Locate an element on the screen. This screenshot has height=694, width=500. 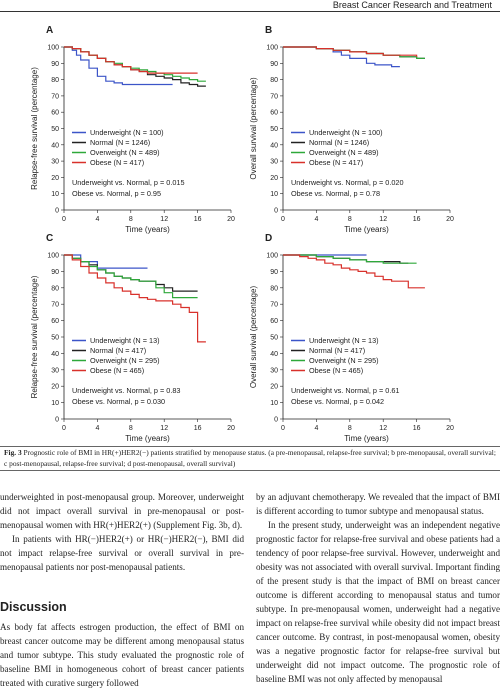
y-axis-label: Overall survival (percentage) is located at coordinates (253, 128).